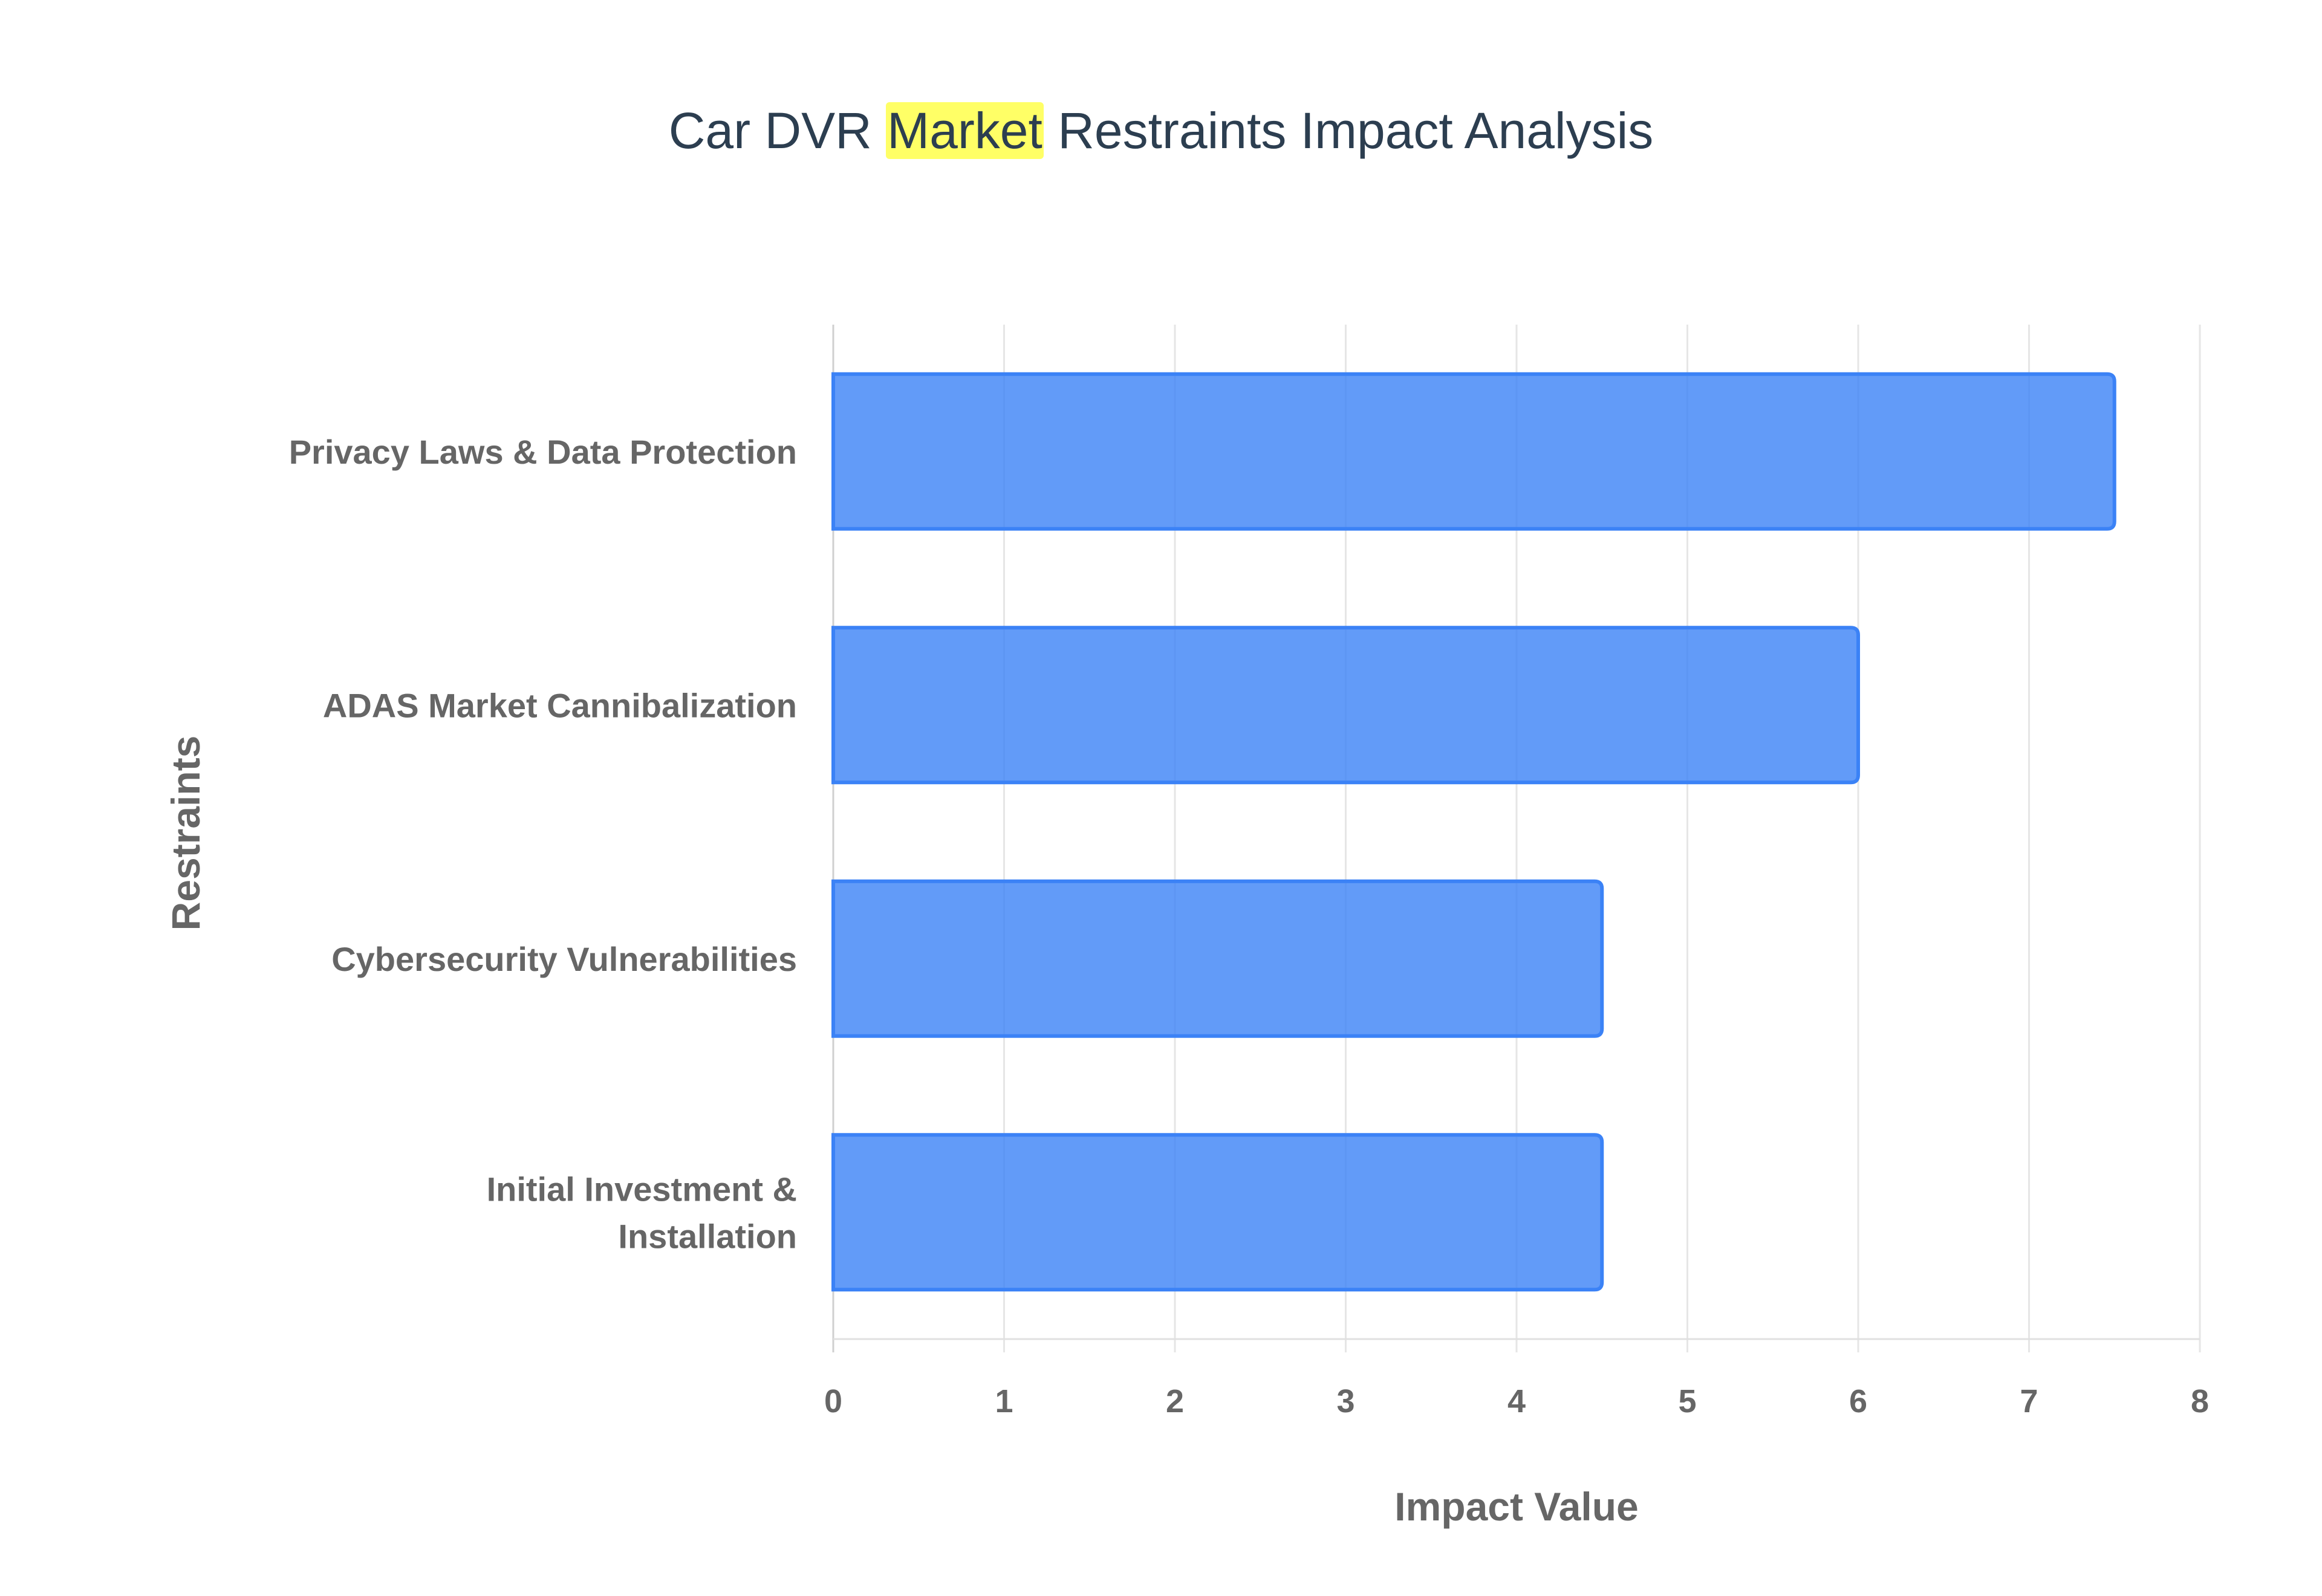 This screenshot has width=2322, height=1596. I want to click on title-highlight: Market, so click(965, 130).